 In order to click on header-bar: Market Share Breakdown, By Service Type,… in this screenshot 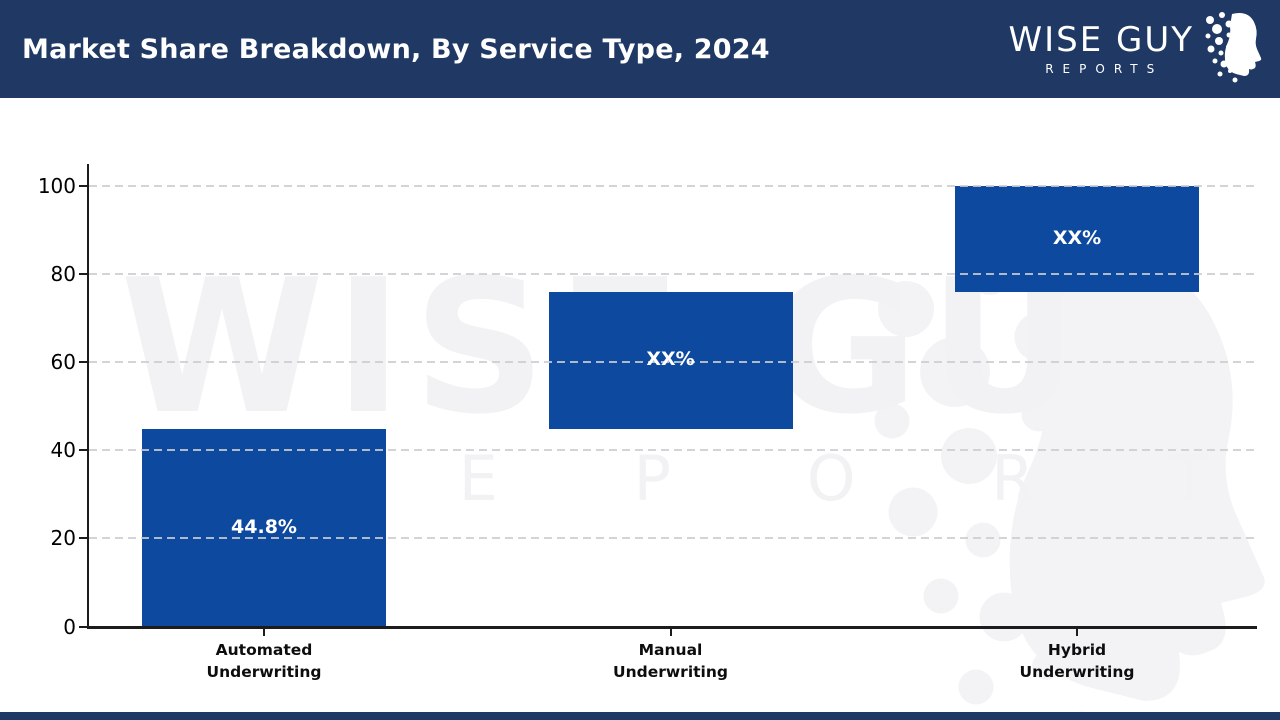, I will do `click(640, 49)`.